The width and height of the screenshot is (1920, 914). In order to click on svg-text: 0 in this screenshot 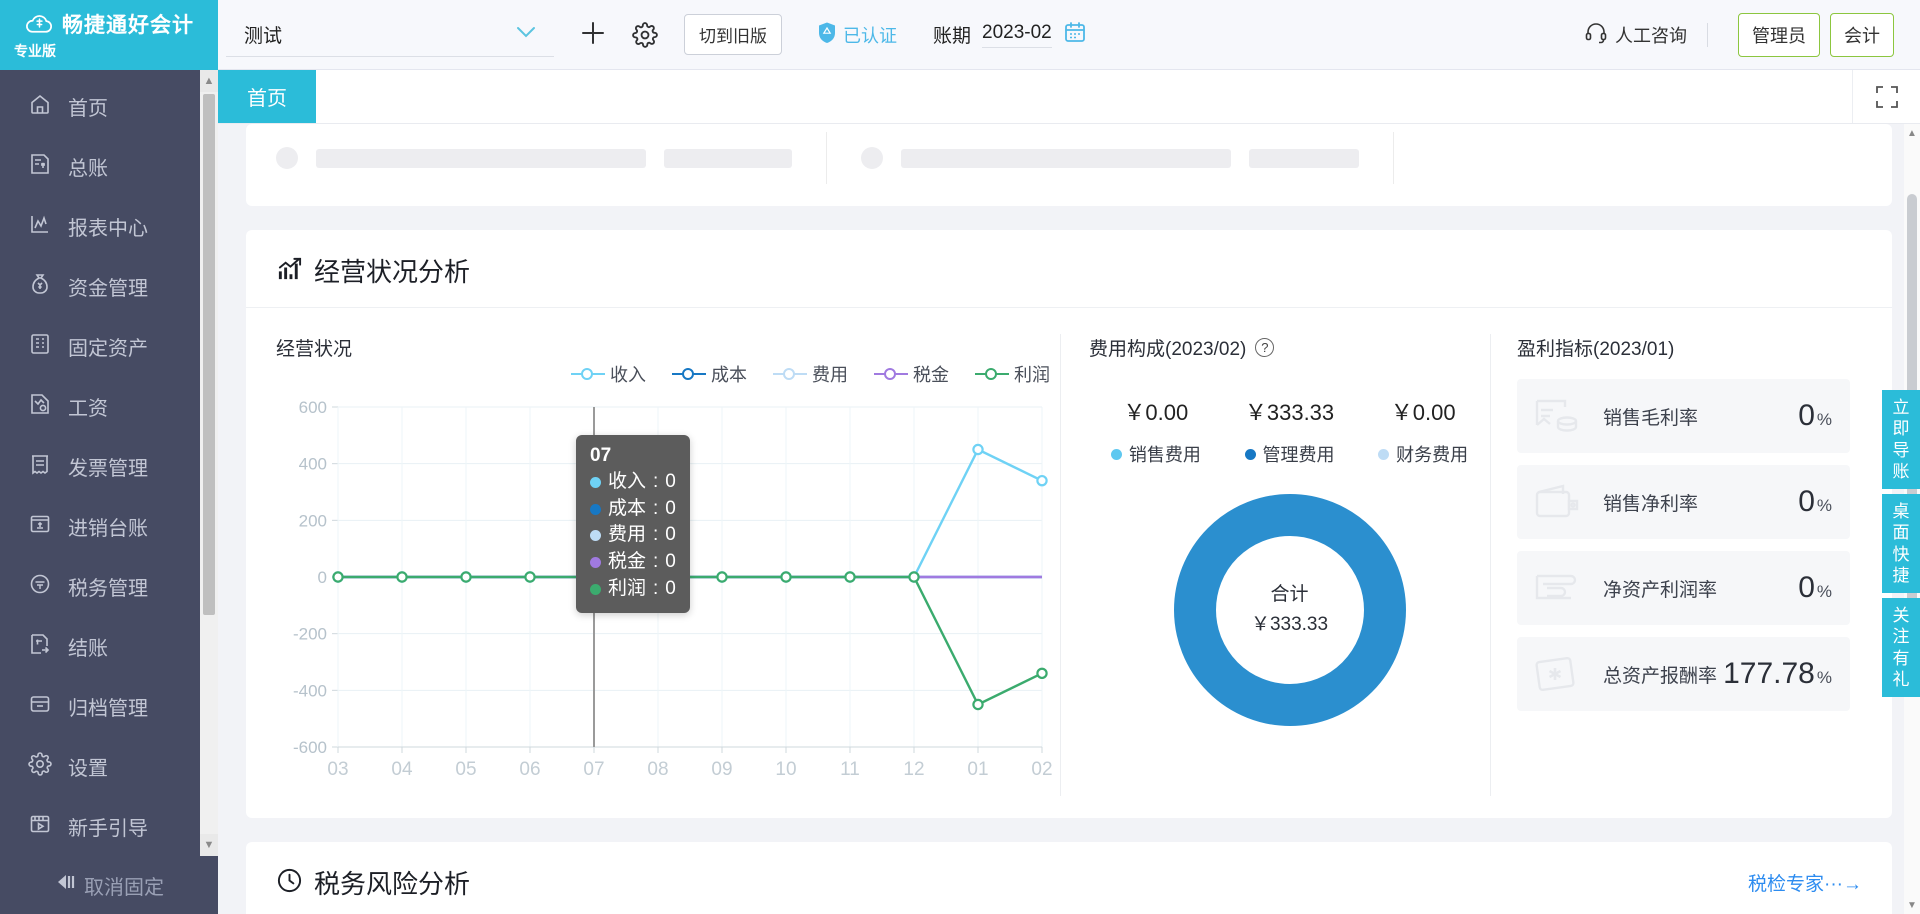, I will do `click(322, 577)`.